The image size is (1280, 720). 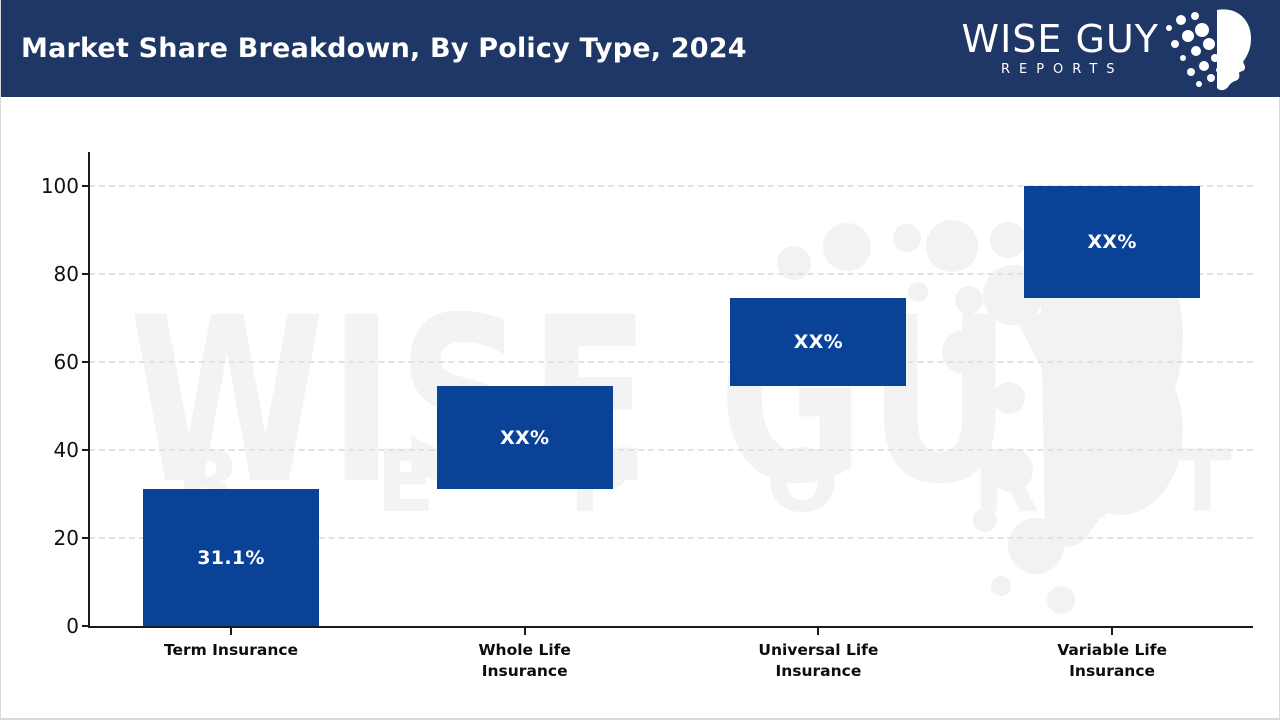 I want to click on face-profile-icon, so click(x=1208, y=49).